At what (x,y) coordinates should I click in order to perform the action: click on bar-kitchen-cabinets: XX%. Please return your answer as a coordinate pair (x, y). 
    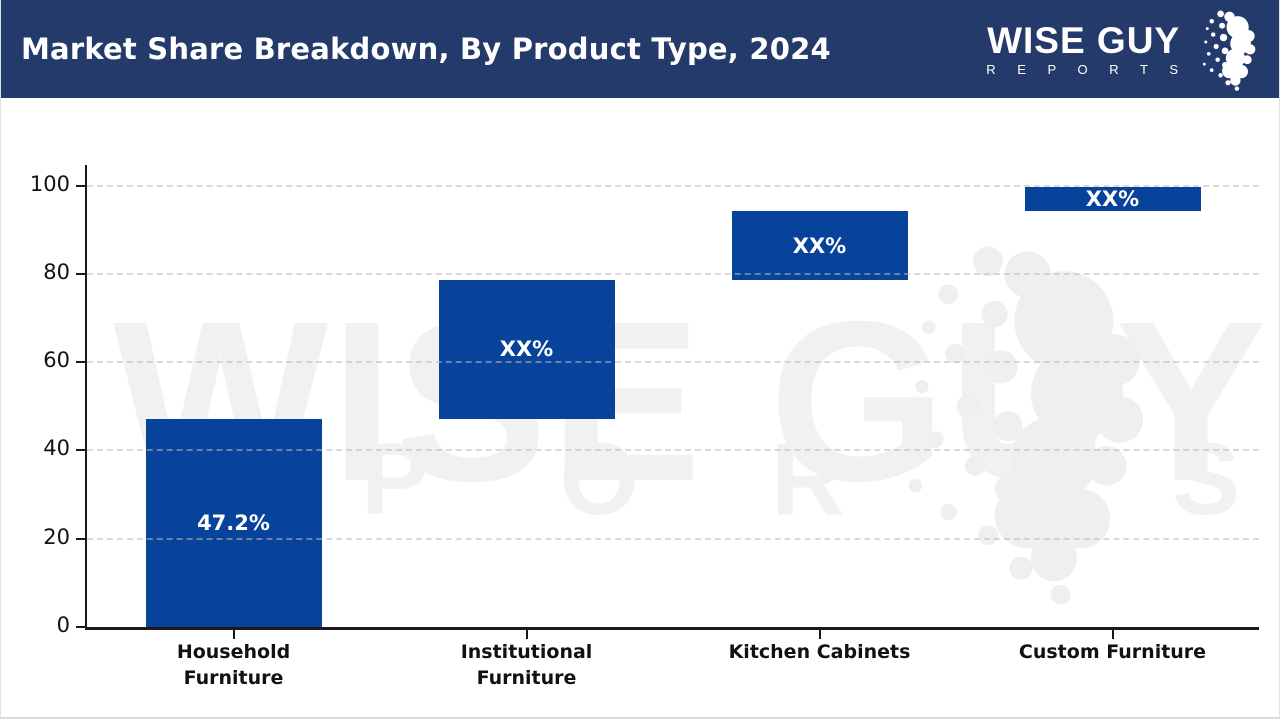
    Looking at the image, I should click on (819, 246).